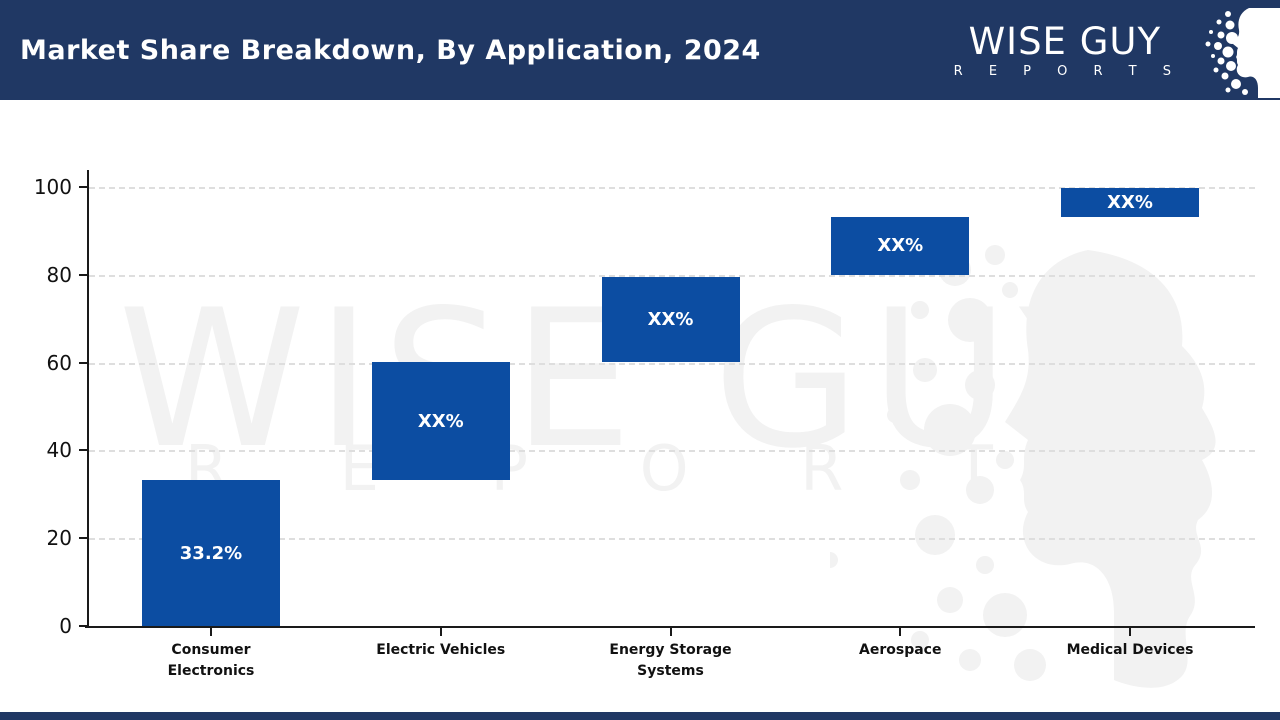 The width and height of the screenshot is (1280, 720). What do you see at coordinates (1065, 41) in the screenshot?
I see `logo-wordmark: WISE GUY` at bounding box center [1065, 41].